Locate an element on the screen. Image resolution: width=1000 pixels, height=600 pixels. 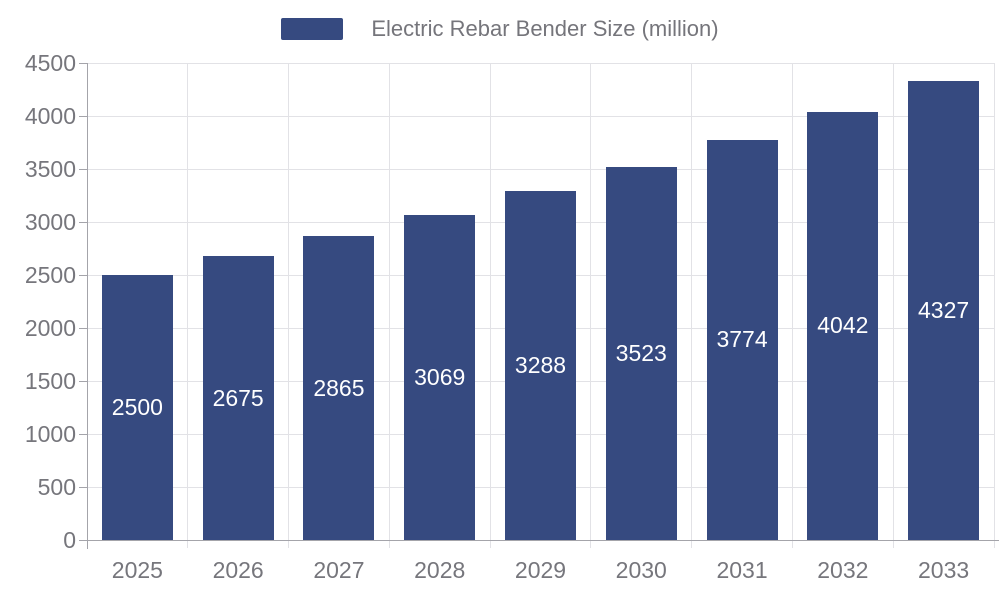
y-axis-label: 1000 is located at coordinates (50, 434).